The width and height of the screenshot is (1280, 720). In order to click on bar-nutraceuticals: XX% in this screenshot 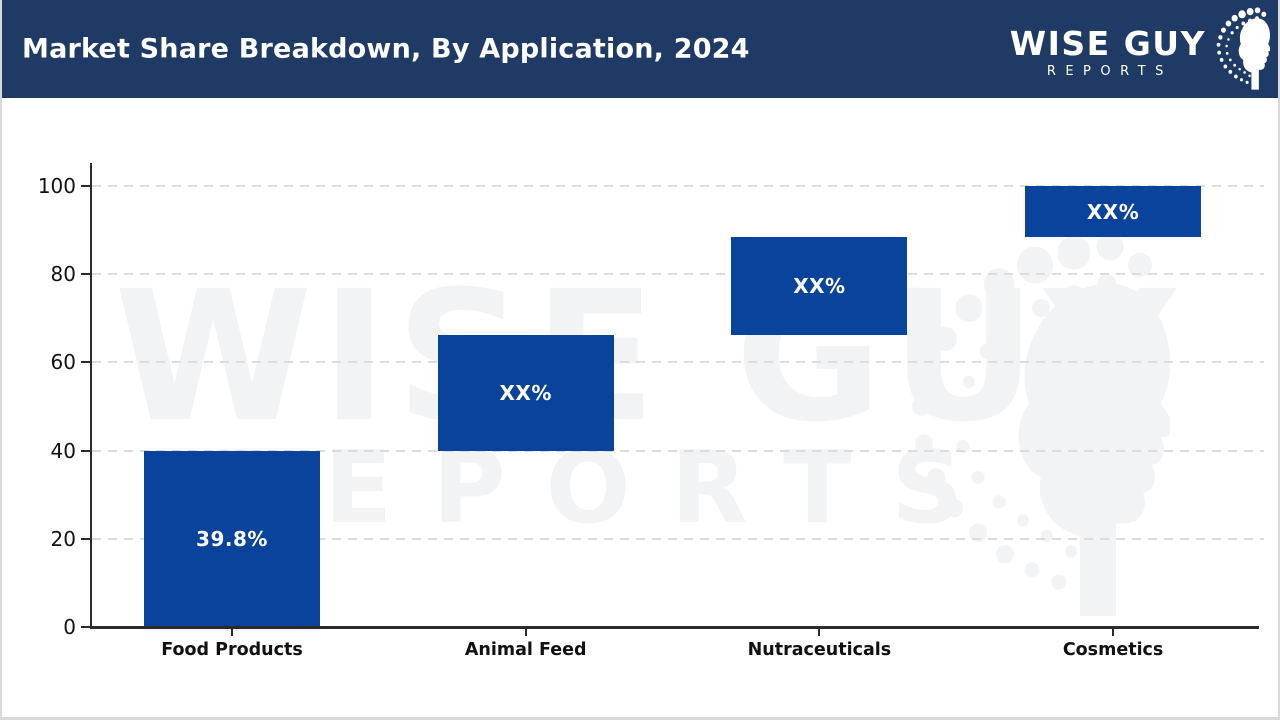, I will do `click(819, 286)`.